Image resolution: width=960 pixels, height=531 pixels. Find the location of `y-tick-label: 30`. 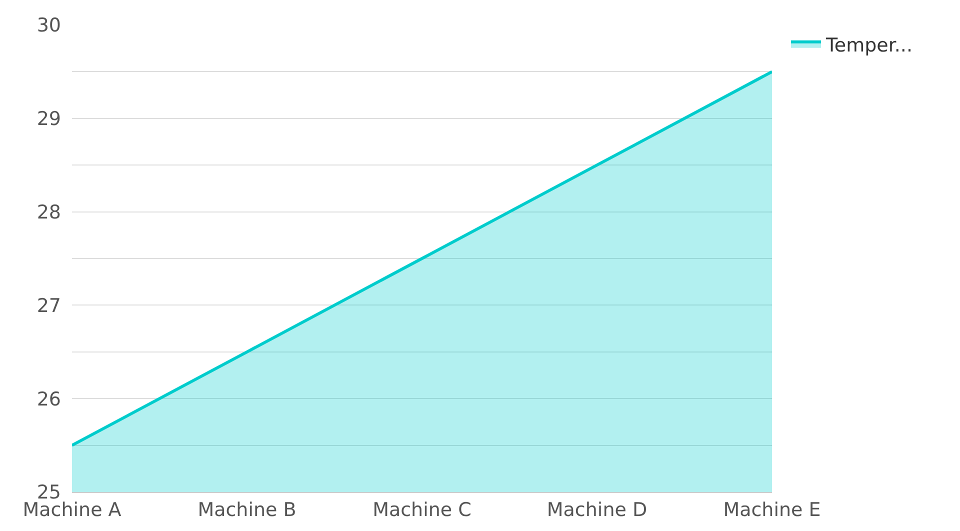

y-tick-label: 30 is located at coordinates (48, 25).